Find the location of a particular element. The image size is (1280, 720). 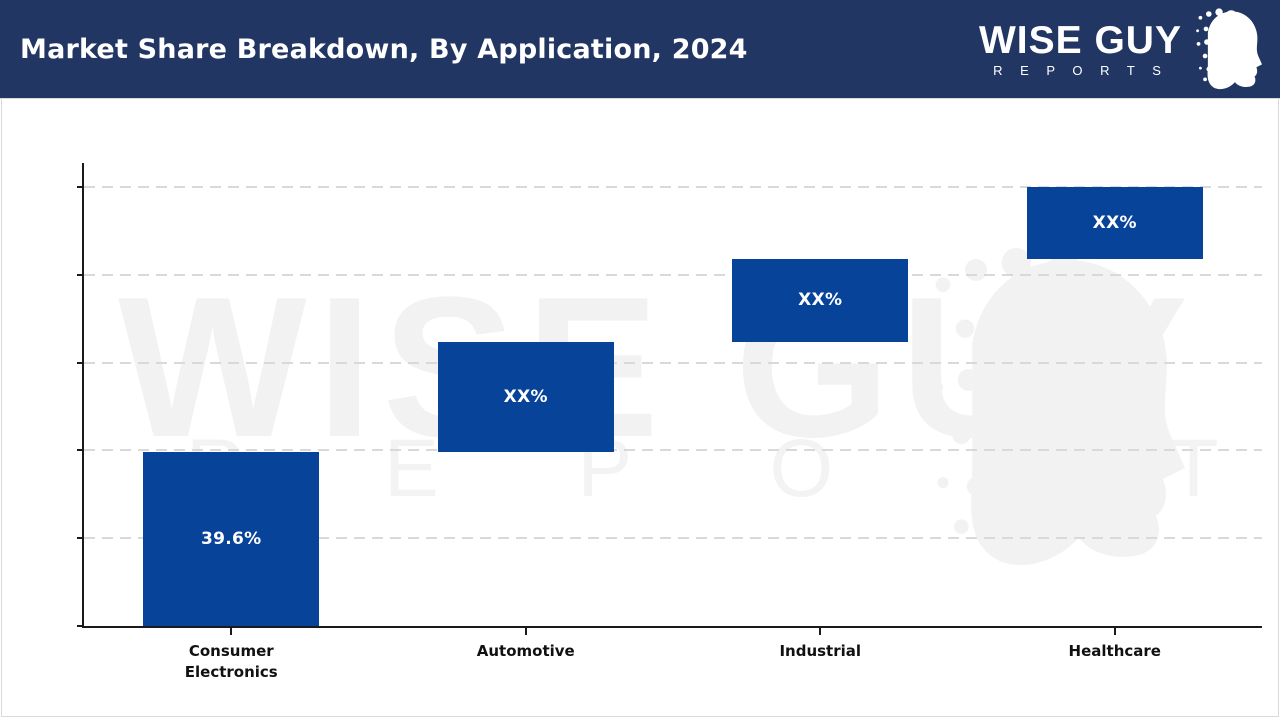

brand-logo-text: WISE GUY R E P O R T S is located at coordinates (1080, 49).